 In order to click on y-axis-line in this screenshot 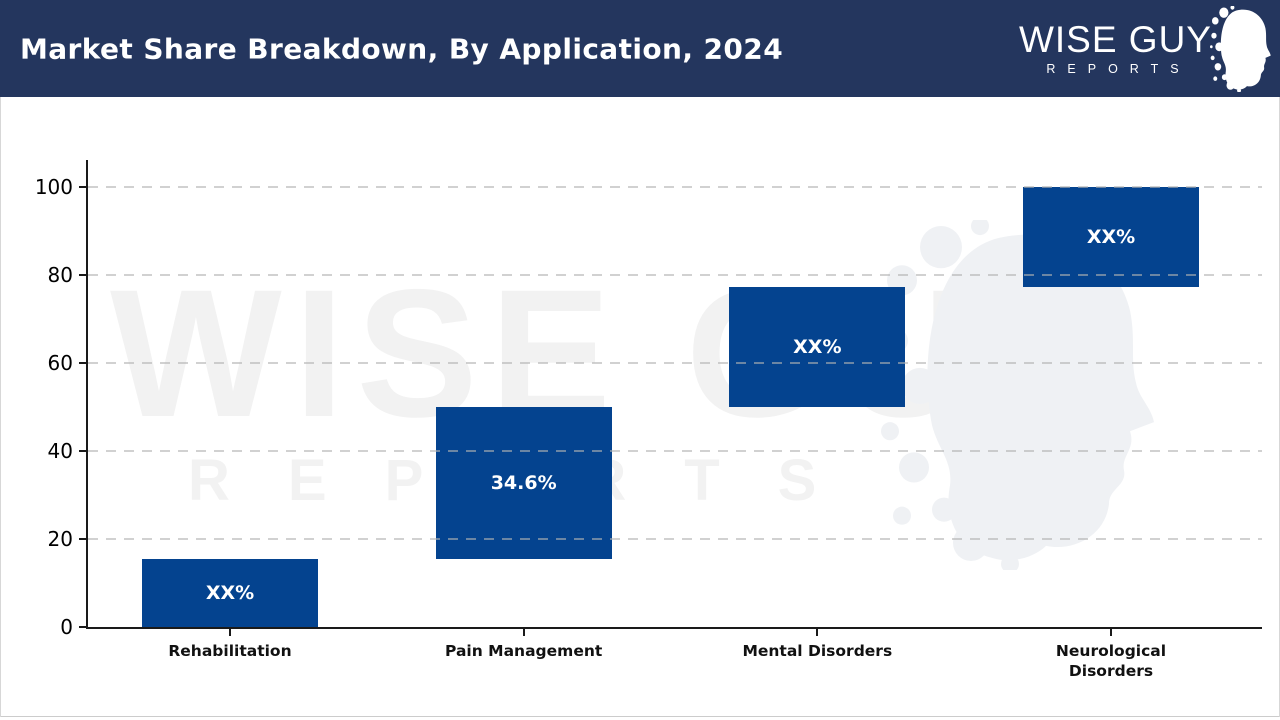, I will do `click(87, 394)`.